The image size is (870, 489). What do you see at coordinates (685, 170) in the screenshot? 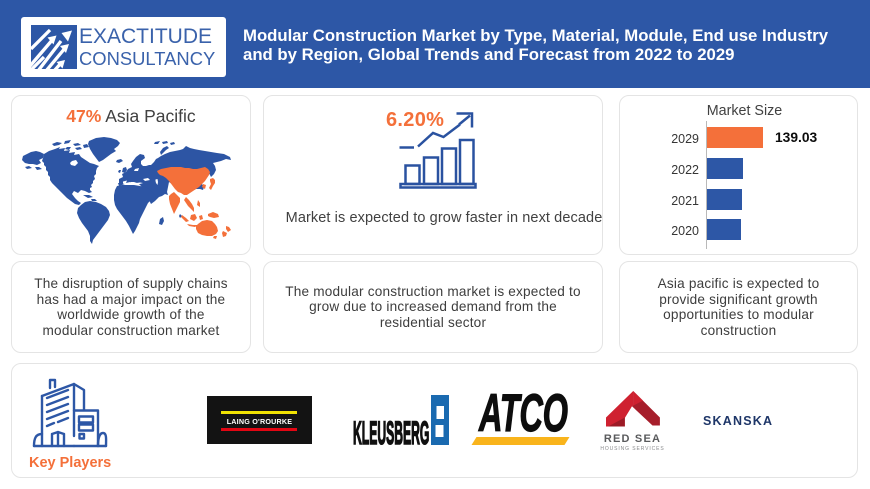
I see `svg-text: 2022` at bounding box center [685, 170].